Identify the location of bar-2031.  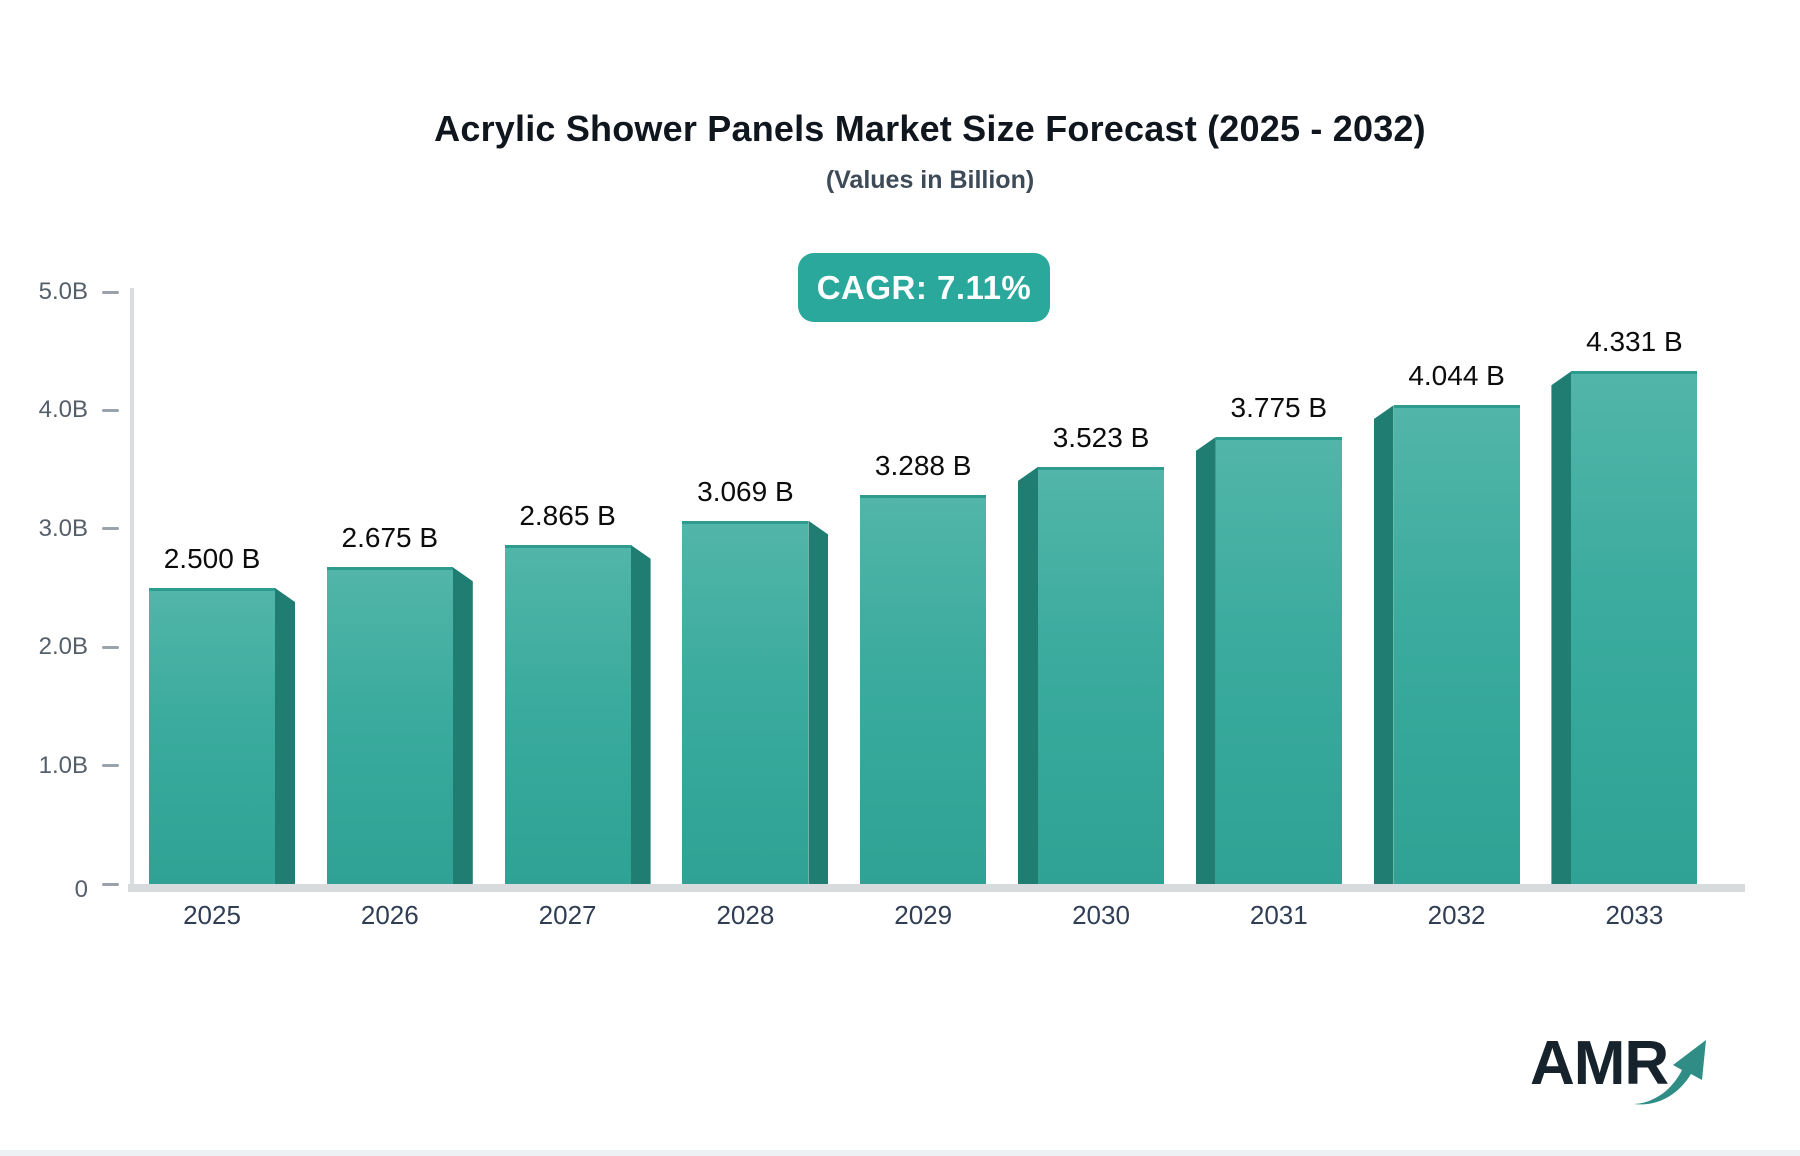
(1278, 660).